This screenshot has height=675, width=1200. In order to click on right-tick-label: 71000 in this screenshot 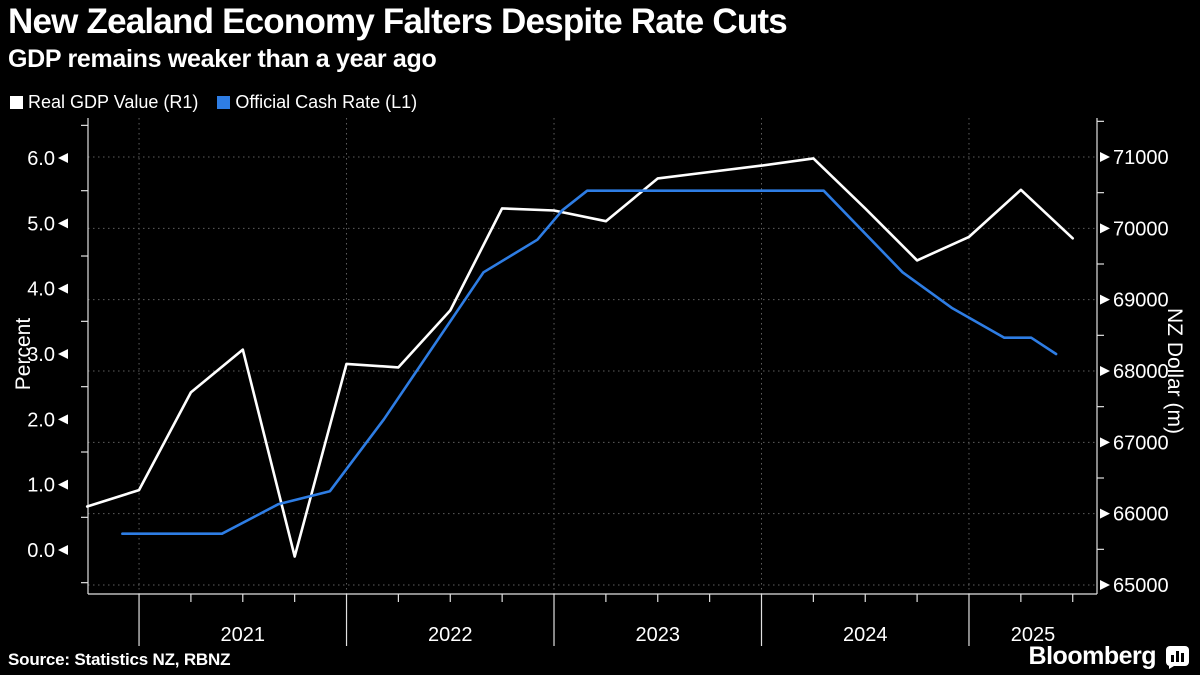, I will do `click(1141, 158)`.